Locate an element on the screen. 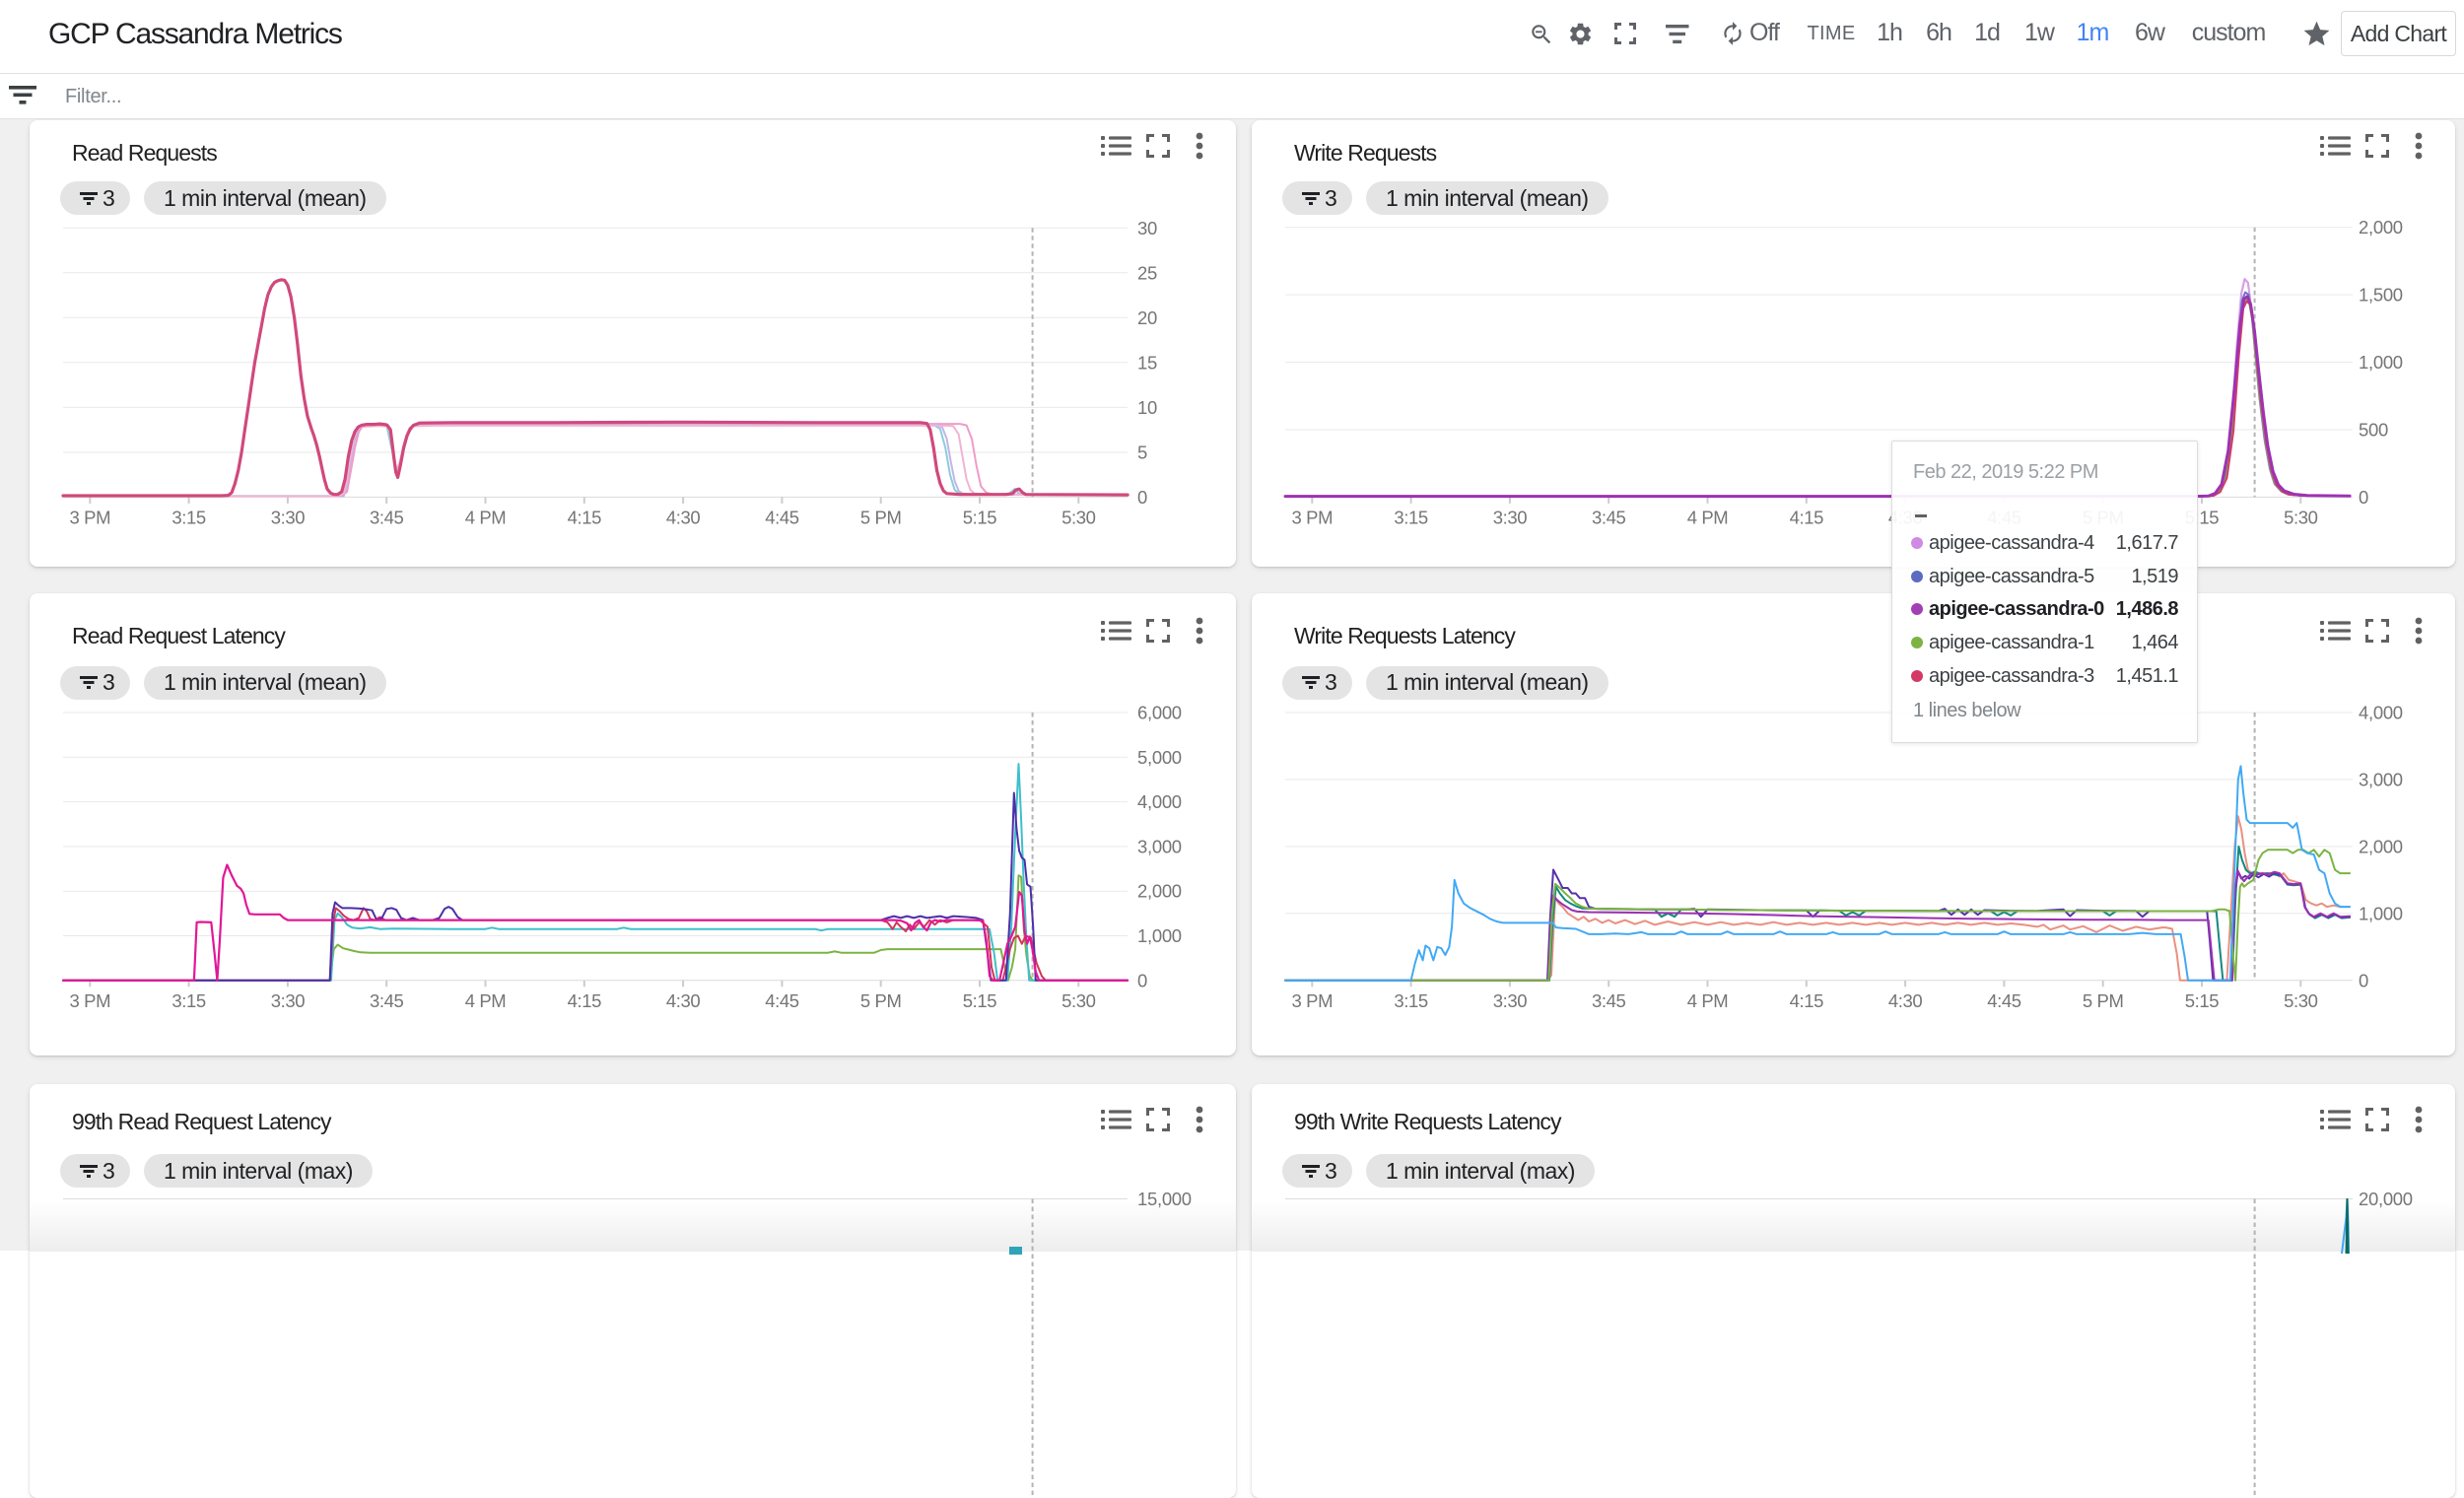 This screenshot has height=1498, width=2464. svg-text: 15 is located at coordinates (1147, 362).